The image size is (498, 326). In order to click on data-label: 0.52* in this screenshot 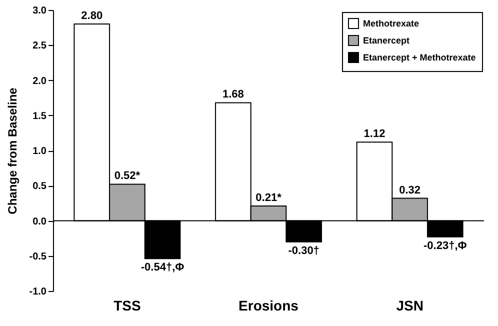, I will do `click(127, 176)`.